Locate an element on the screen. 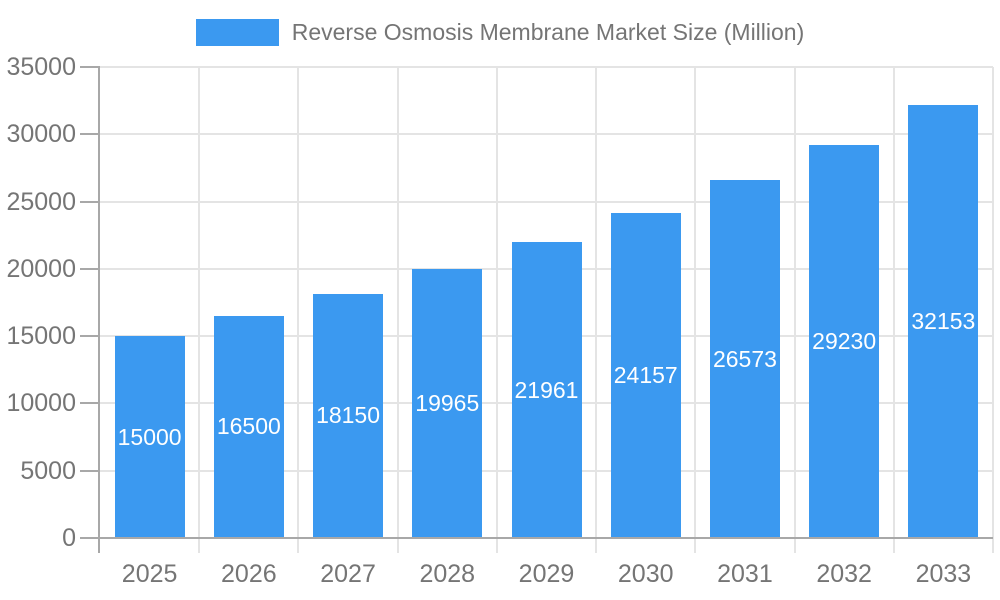  bar-2031: 26573 is located at coordinates (744, 359).